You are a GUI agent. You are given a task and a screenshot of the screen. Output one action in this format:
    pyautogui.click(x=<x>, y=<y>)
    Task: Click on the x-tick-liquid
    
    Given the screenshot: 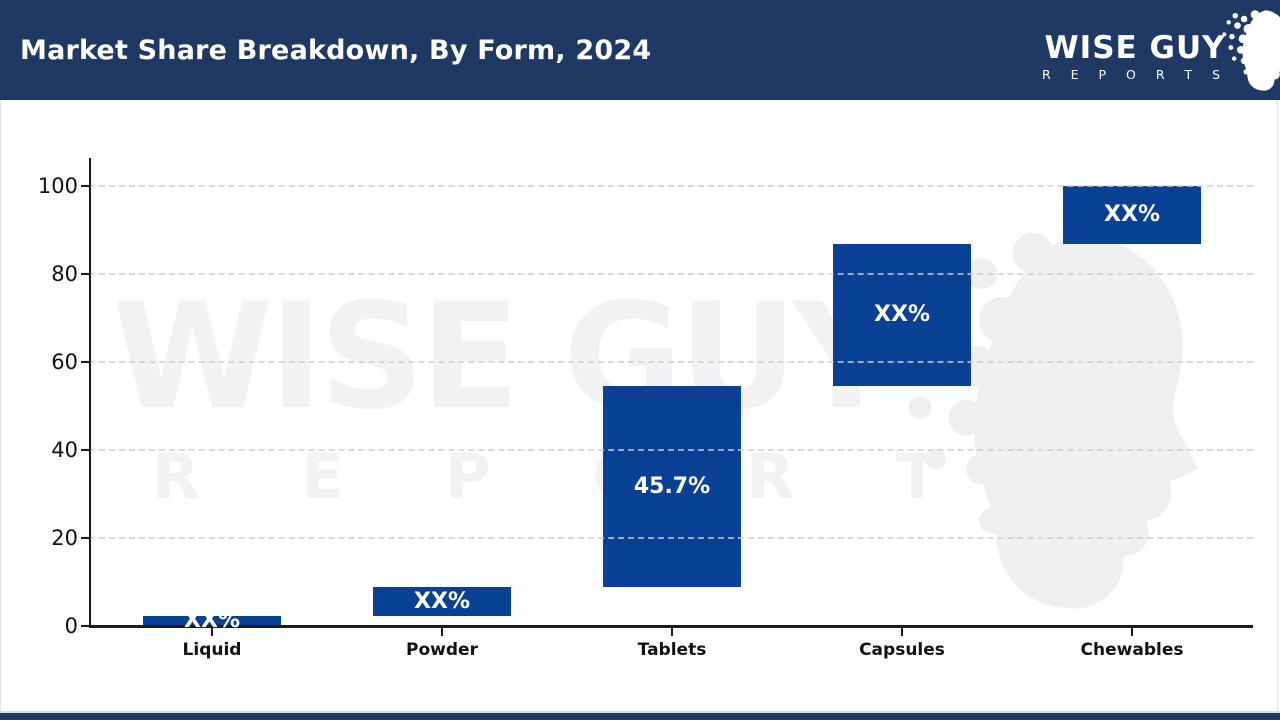 What is the action you would take?
    pyautogui.click(x=212, y=632)
    